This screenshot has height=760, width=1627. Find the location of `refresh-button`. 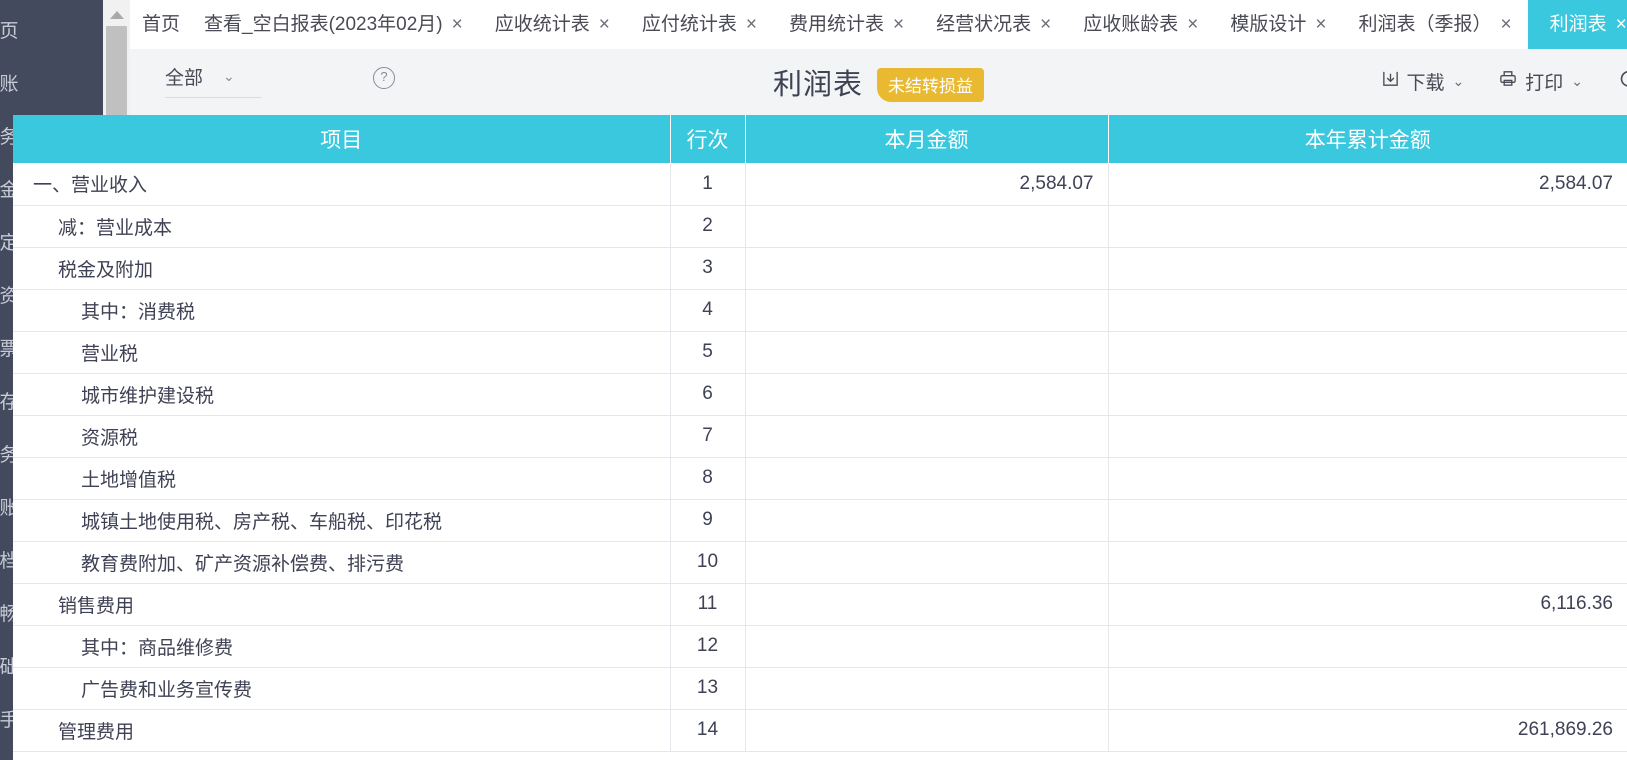

refresh-button is located at coordinates (1622, 81).